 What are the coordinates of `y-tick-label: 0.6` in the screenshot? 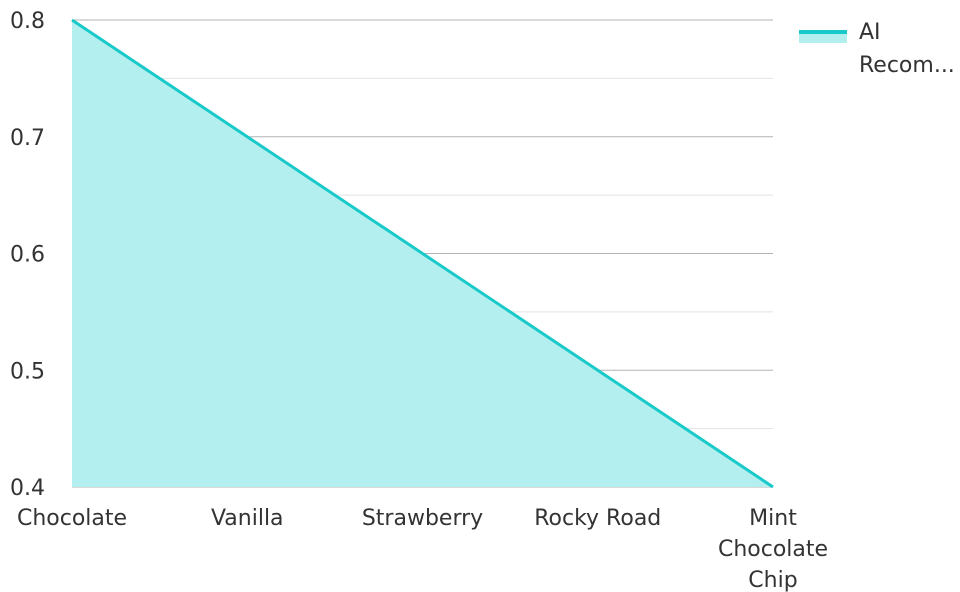 It's located at (27, 255).